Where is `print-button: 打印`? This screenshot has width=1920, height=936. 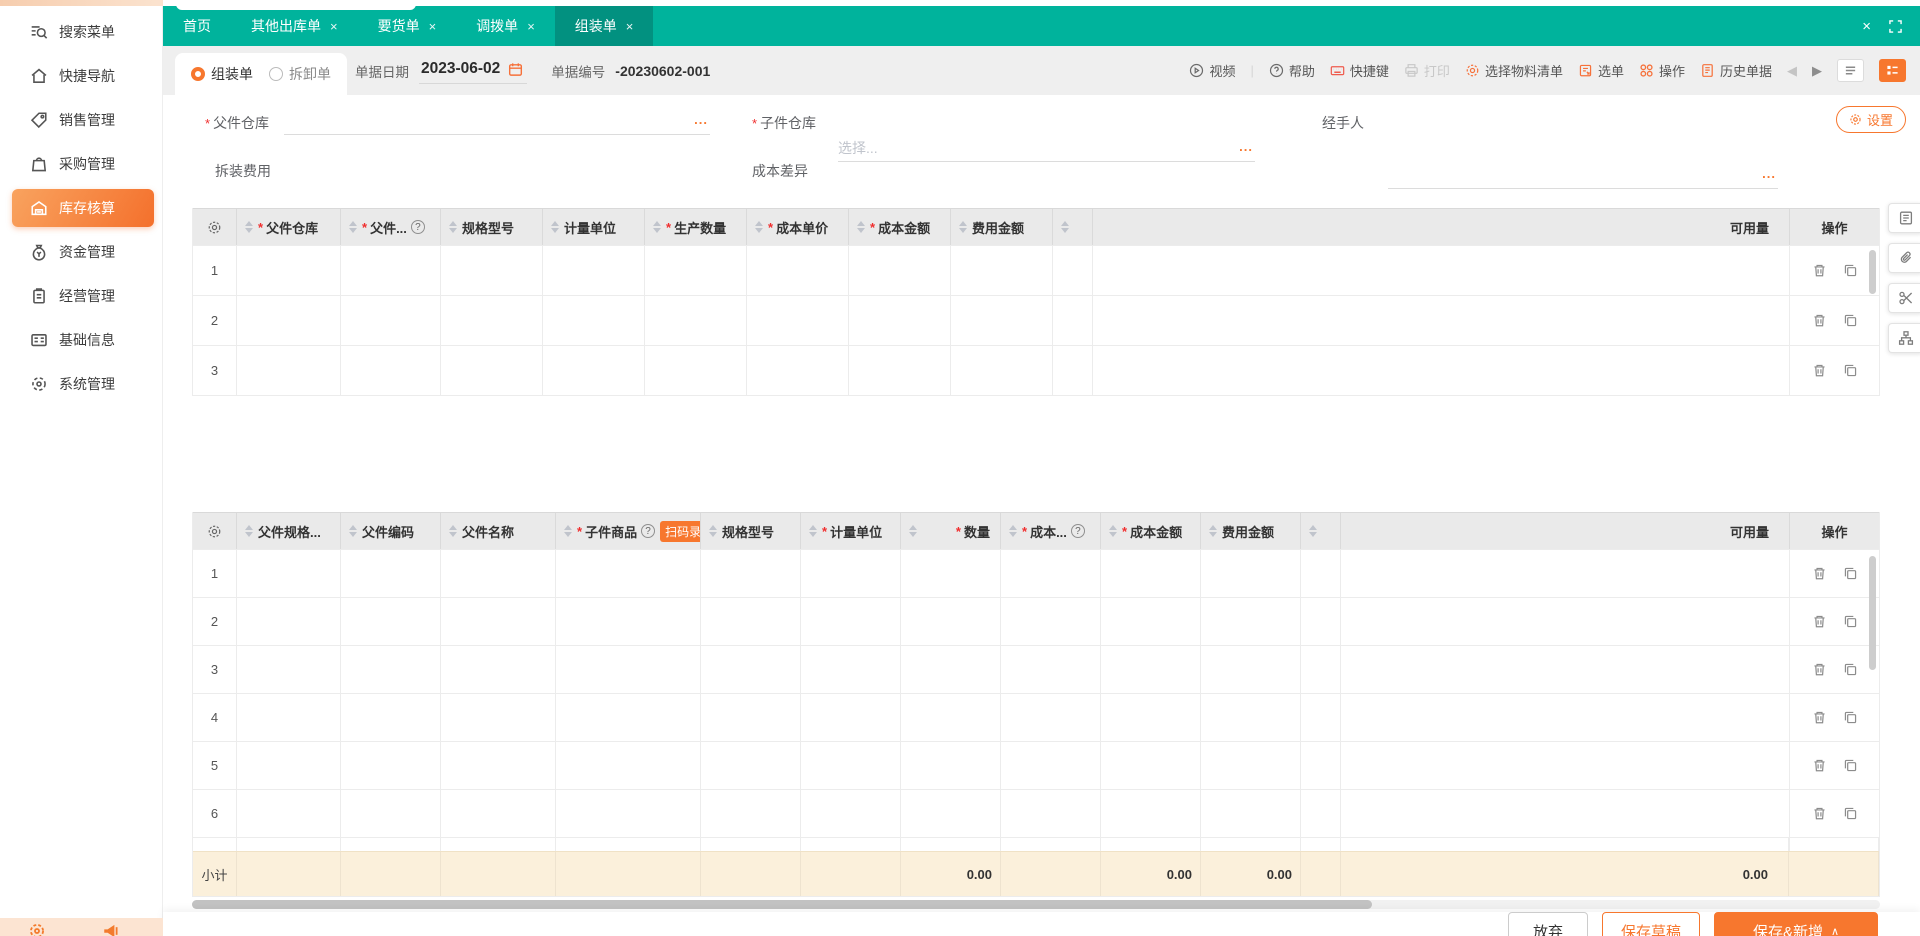 print-button: 打印 is located at coordinates (1427, 70).